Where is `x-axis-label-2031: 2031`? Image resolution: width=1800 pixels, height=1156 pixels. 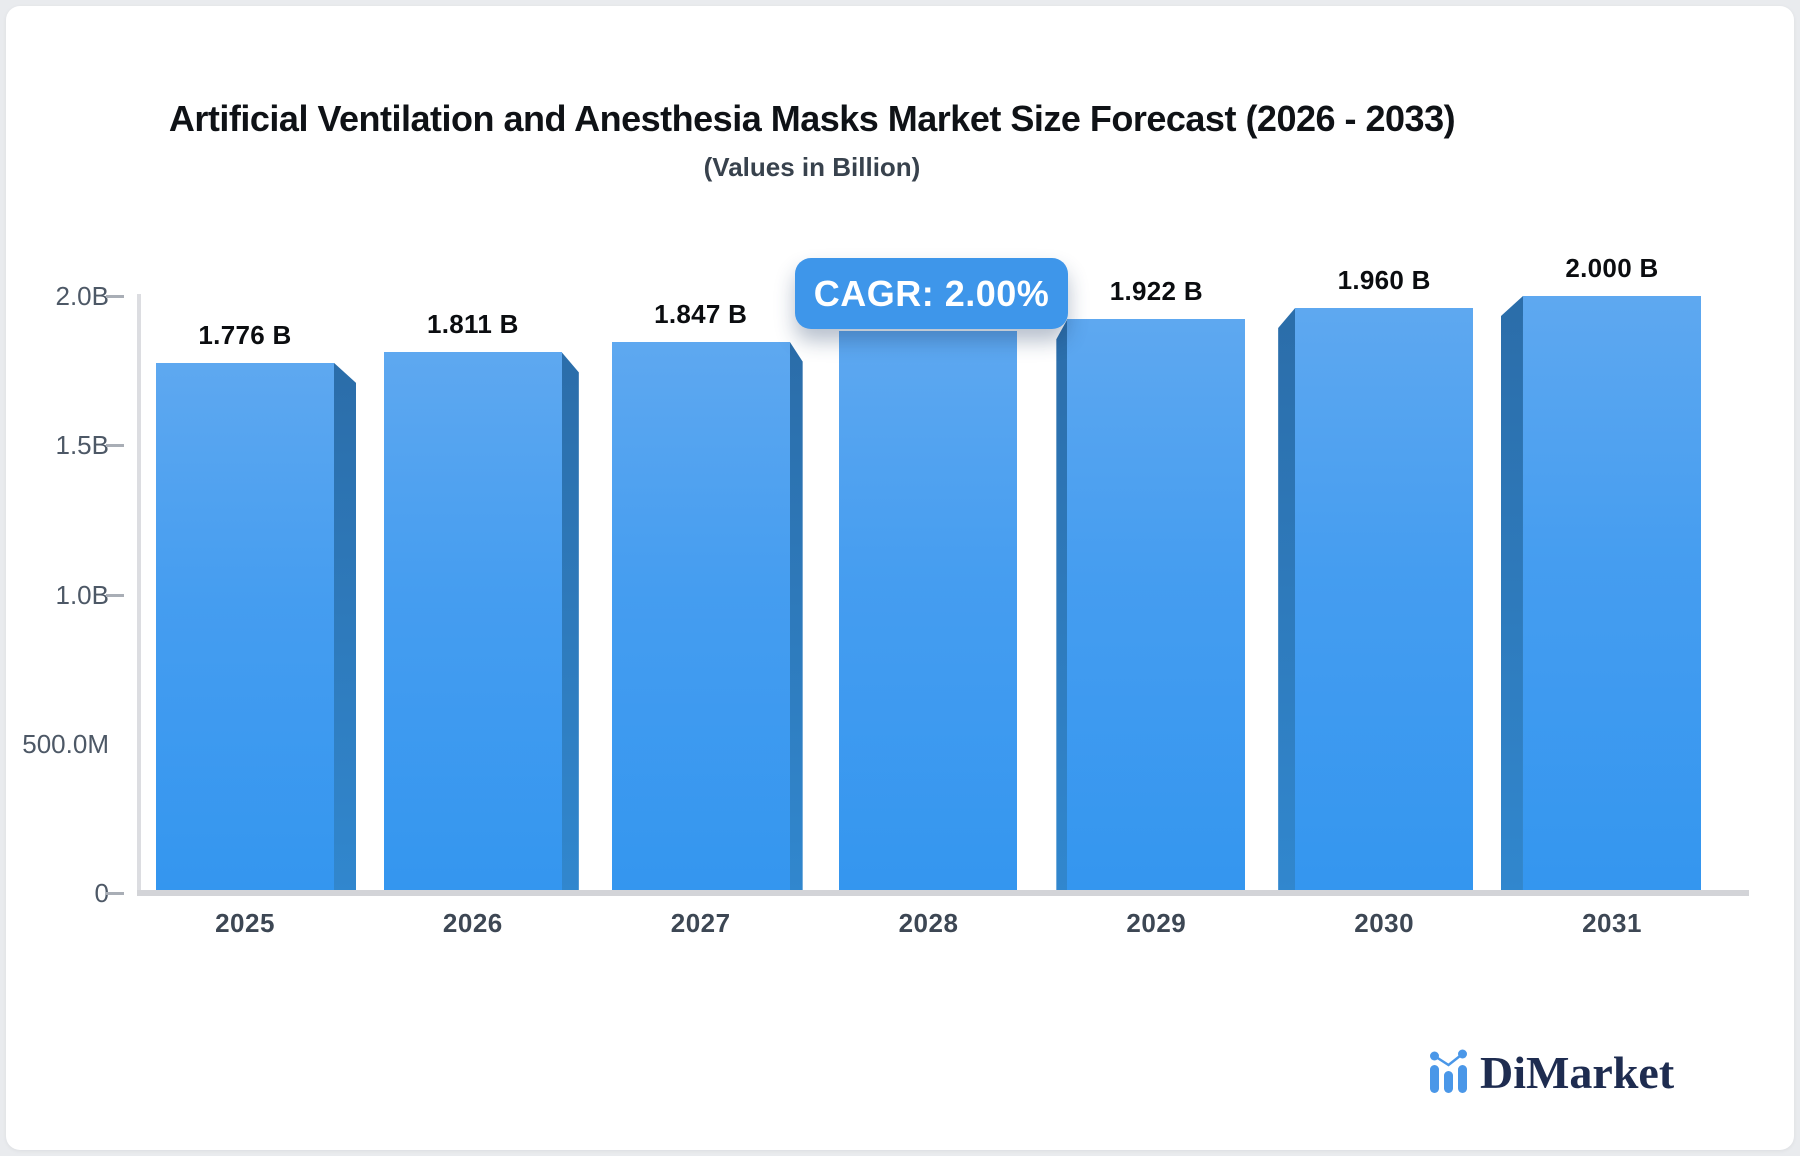
x-axis-label-2031: 2031 is located at coordinates (1612, 923).